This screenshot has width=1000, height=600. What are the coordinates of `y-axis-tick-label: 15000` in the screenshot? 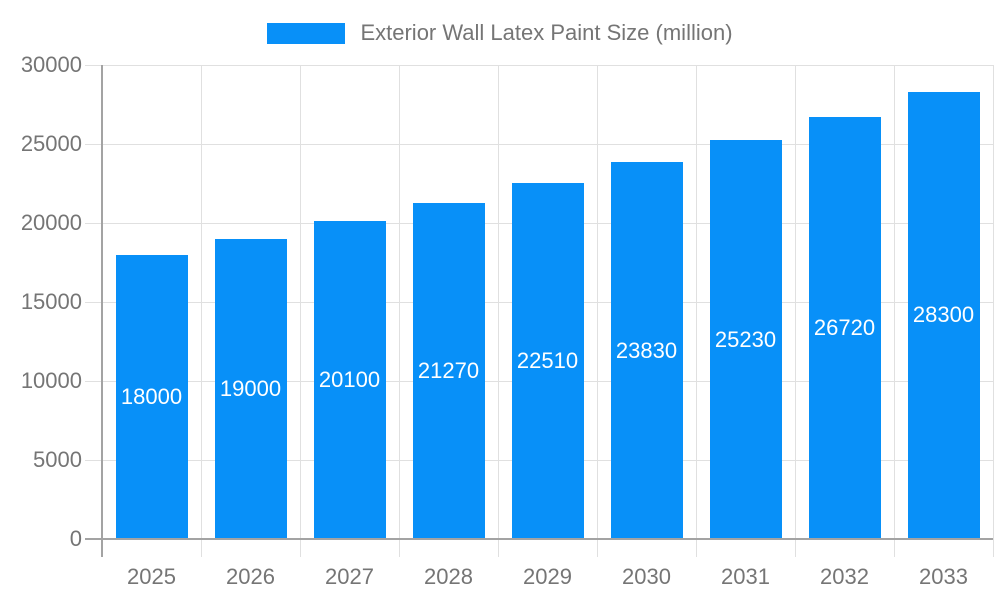 It's located at (51, 301).